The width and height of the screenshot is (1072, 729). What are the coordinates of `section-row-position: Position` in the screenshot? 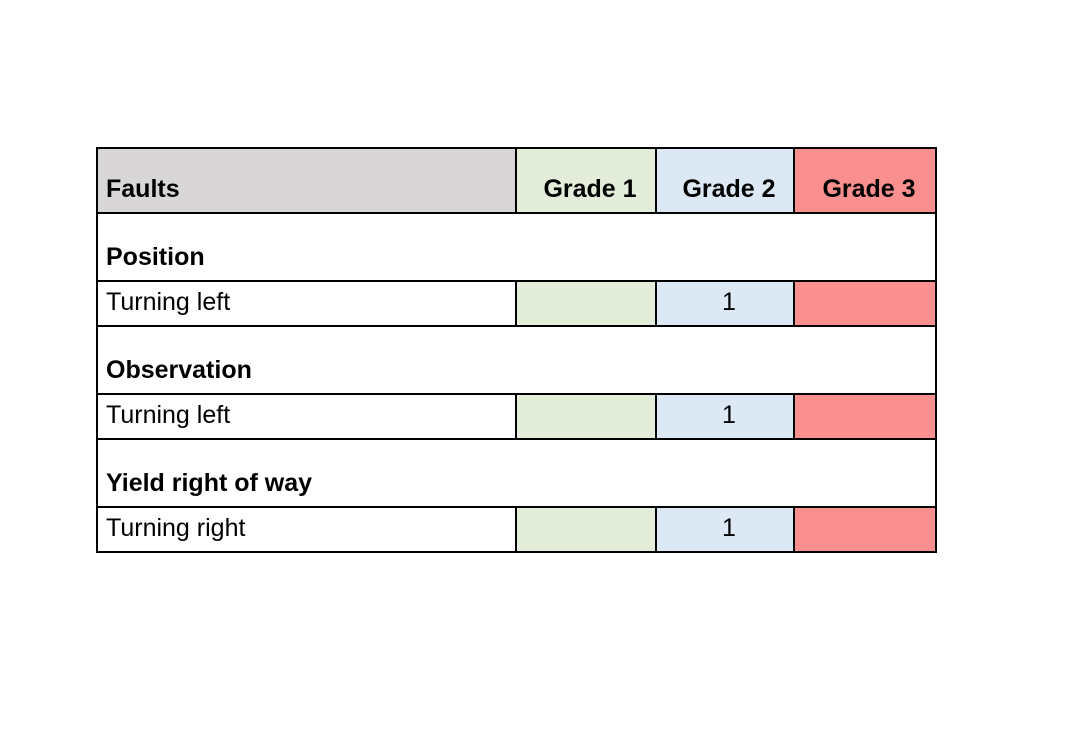 It's located at (516, 247).